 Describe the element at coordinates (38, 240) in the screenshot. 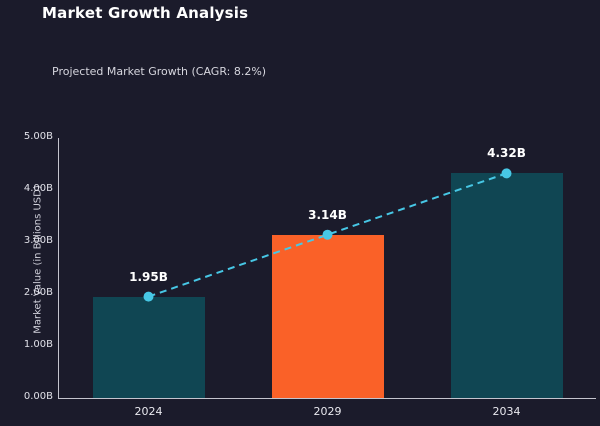

I see `y-tick-label: 3.00B` at that location.